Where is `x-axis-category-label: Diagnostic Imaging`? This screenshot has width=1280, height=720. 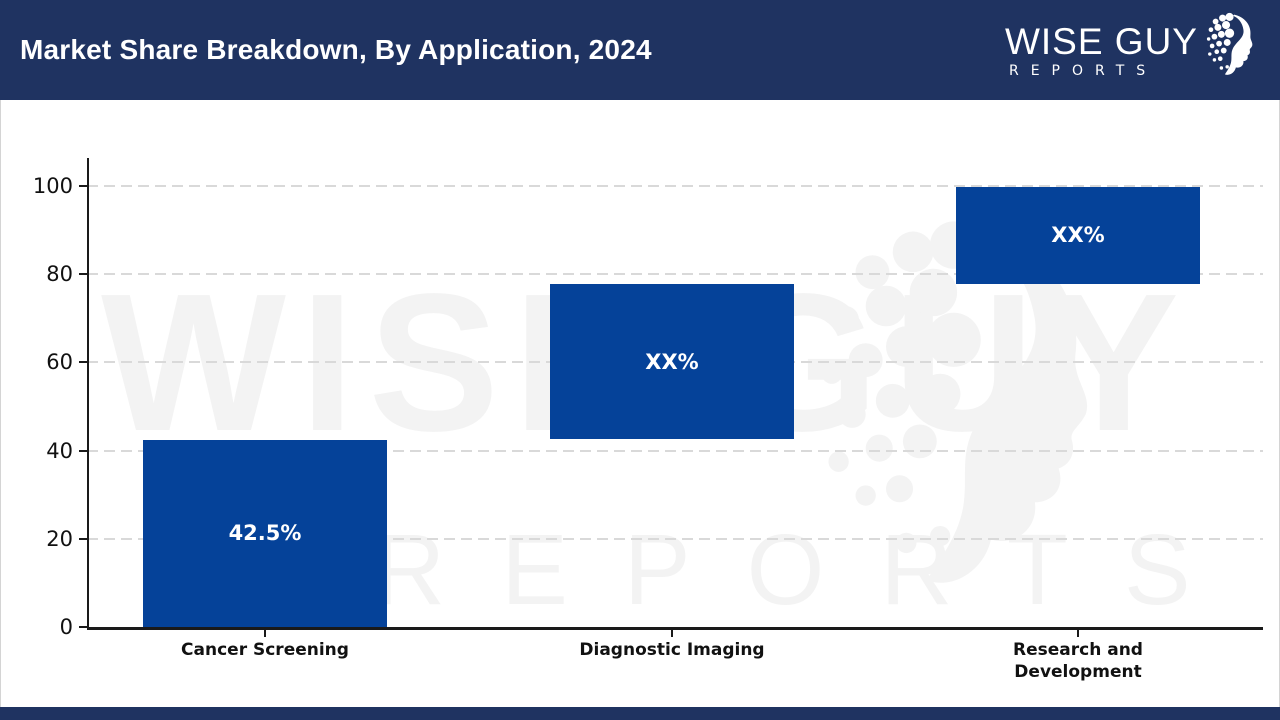 x-axis-category-label: Diagnostic Imaging is located at coordinates (672, 650).